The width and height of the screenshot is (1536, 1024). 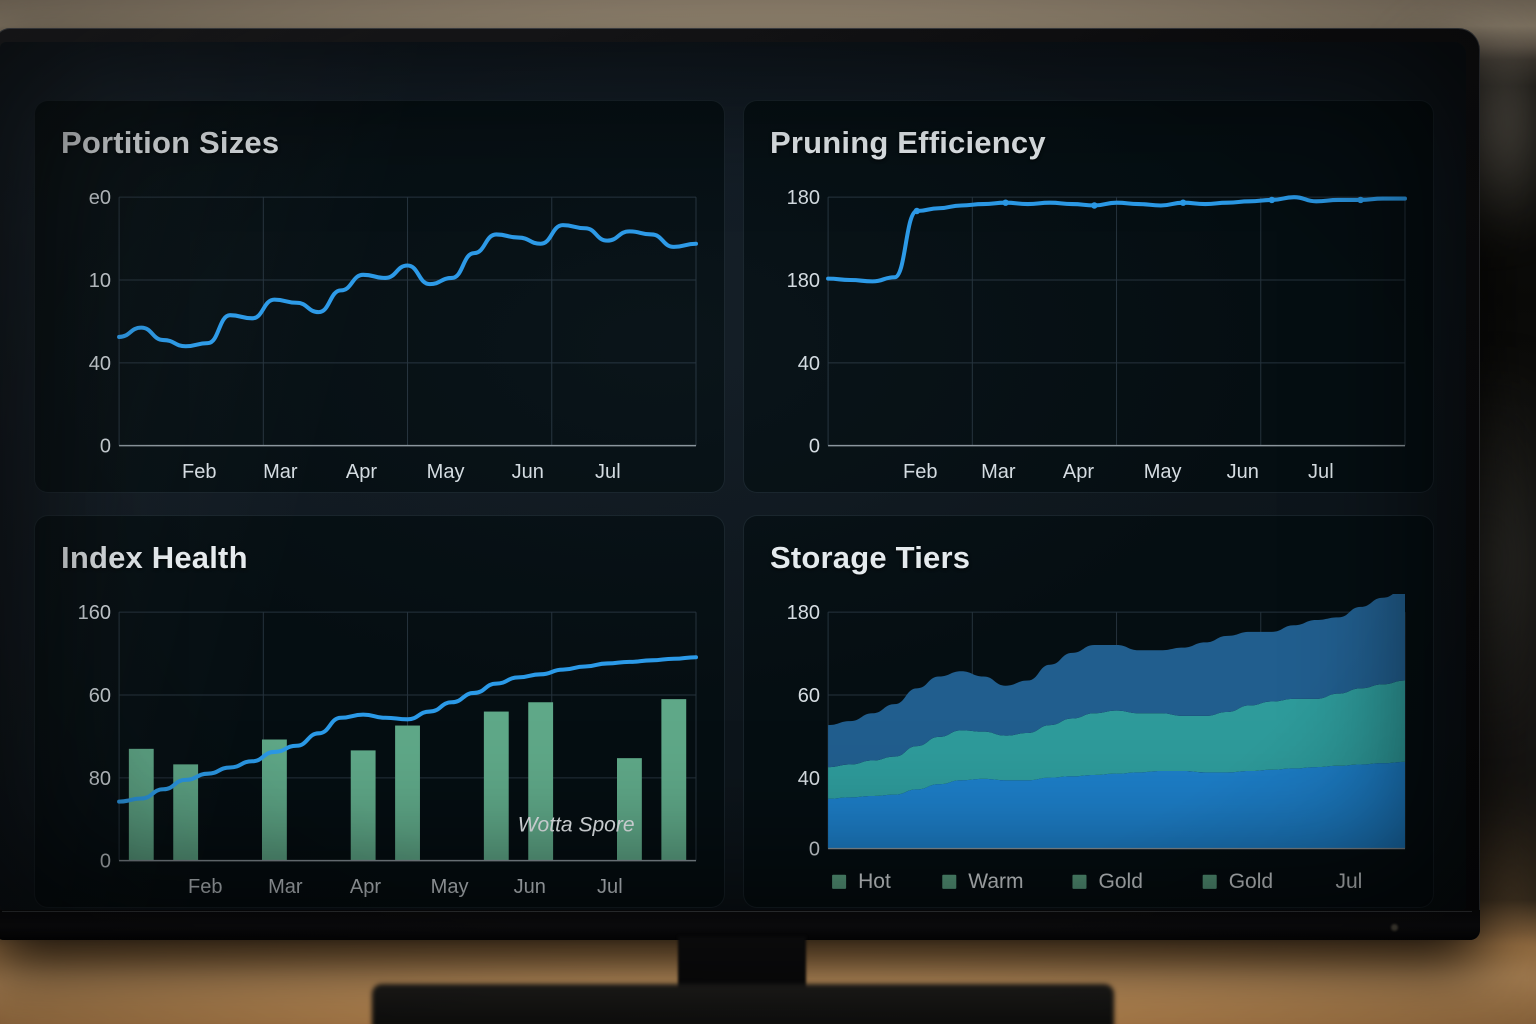 What do you see at coordinates (1138, 205) in the screenshot?
I see `data-point-markers` at bounding box center [1138, 205].